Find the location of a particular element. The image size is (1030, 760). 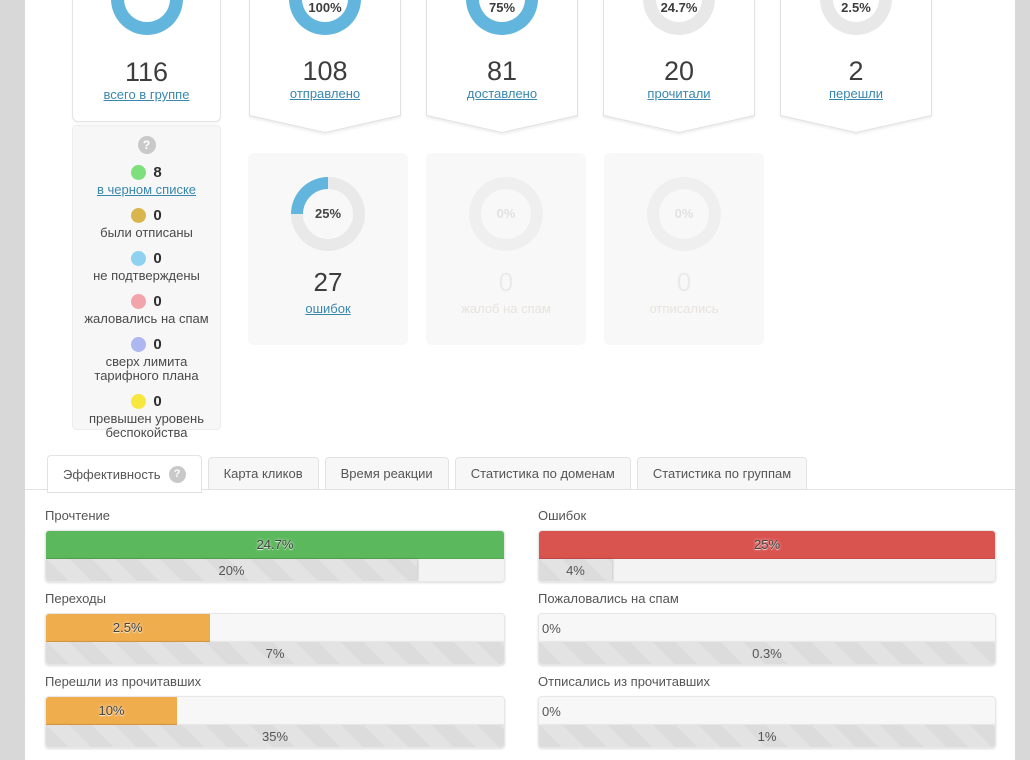

funnel-card-read: 24.7% 20 прочитали is located at coordinates (679, 67).